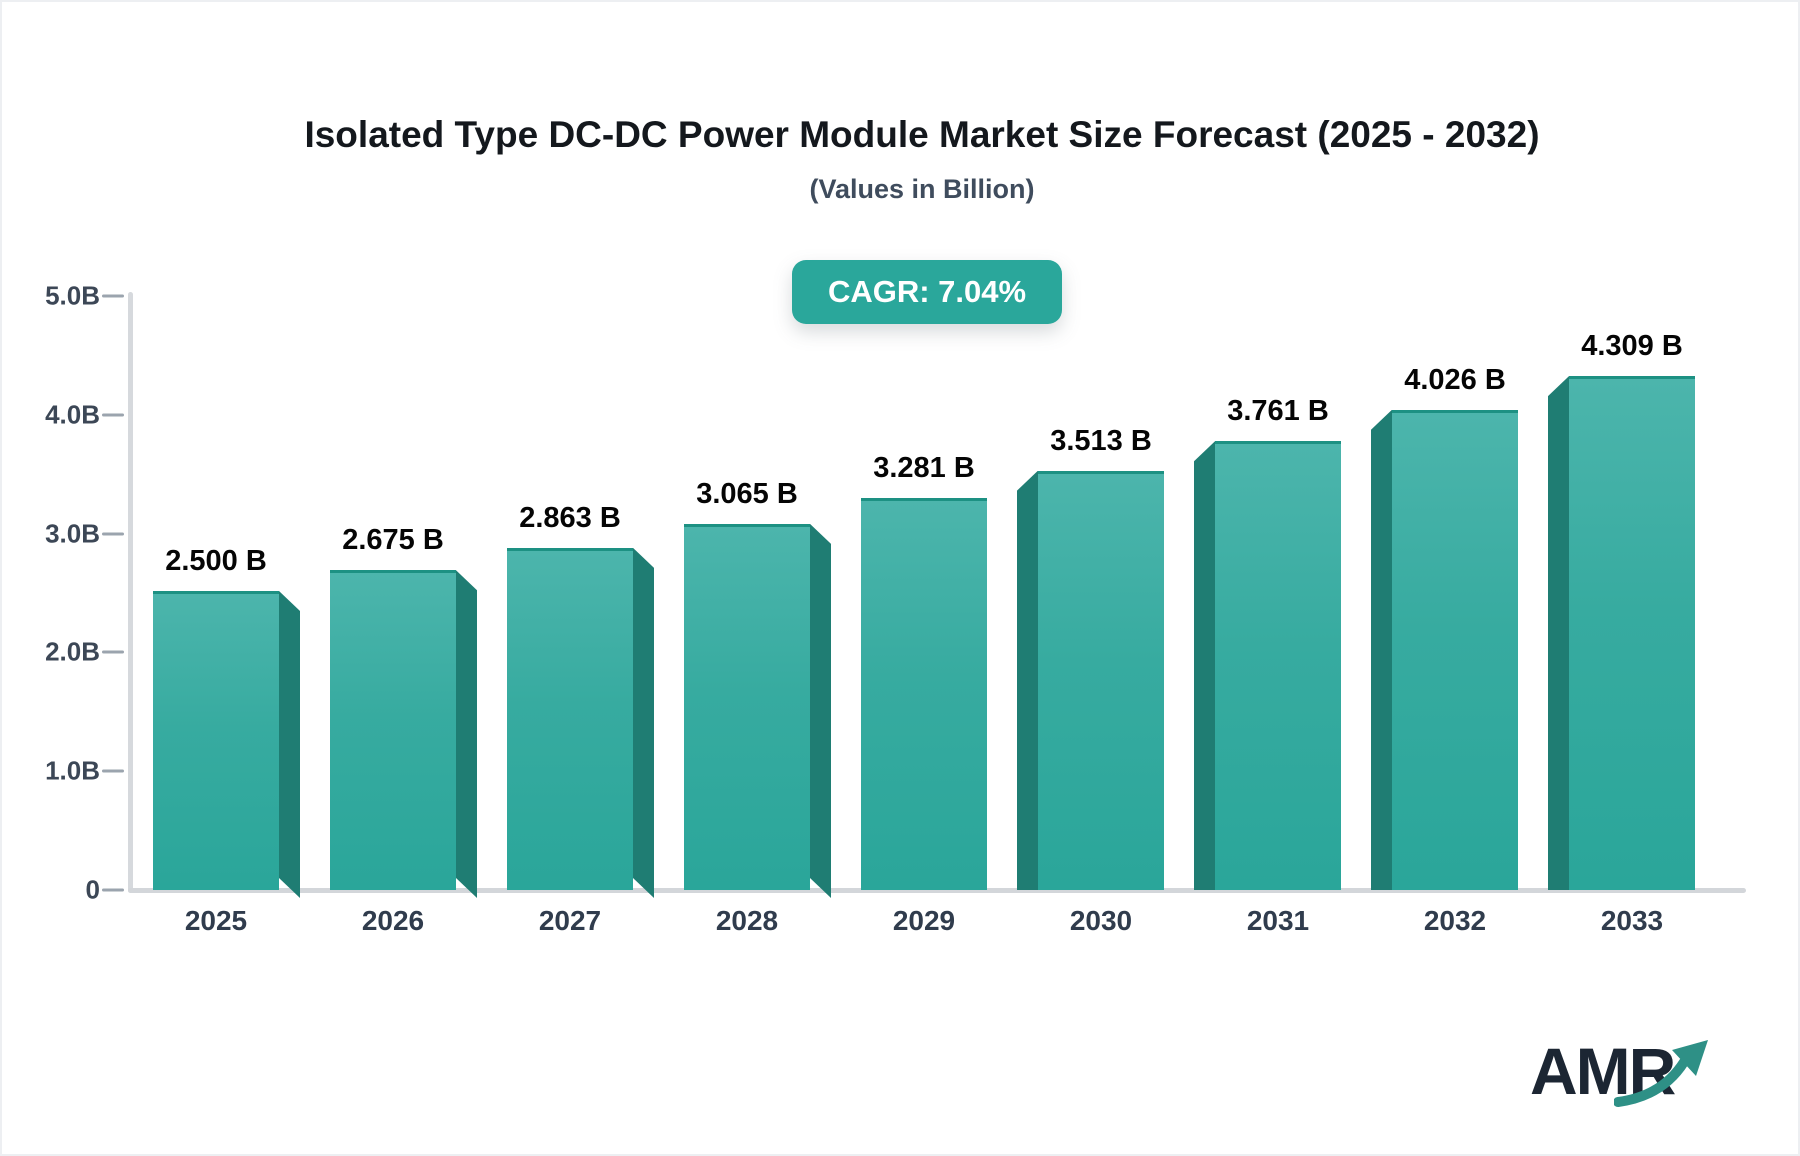  Describe the element at coordinates (130, 592) in the screenshot. I see `y-axis-line` at that location.